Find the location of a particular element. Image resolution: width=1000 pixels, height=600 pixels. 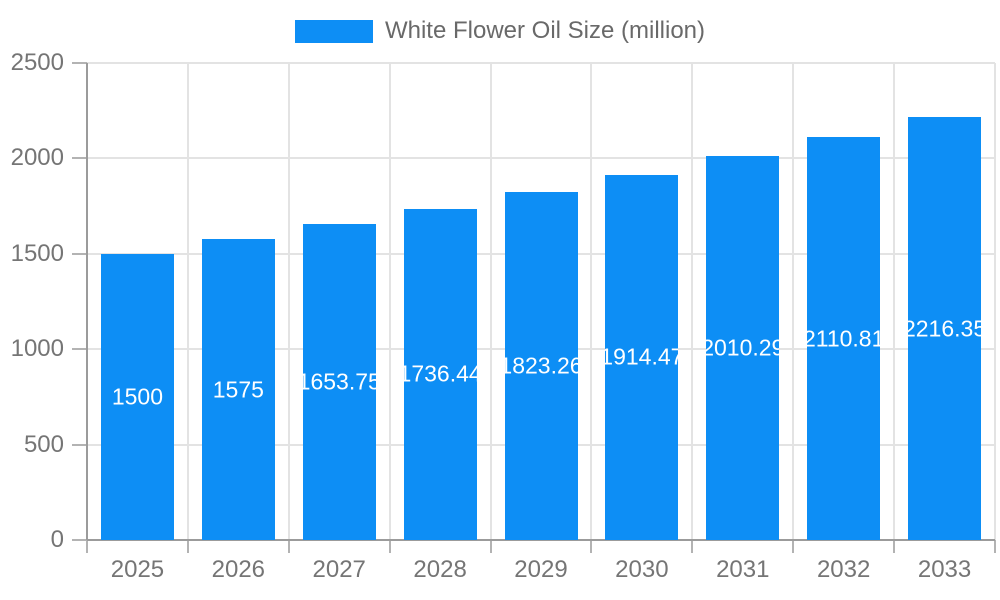

bar-2033: 2216.35 is located at coordinates (945, 328).